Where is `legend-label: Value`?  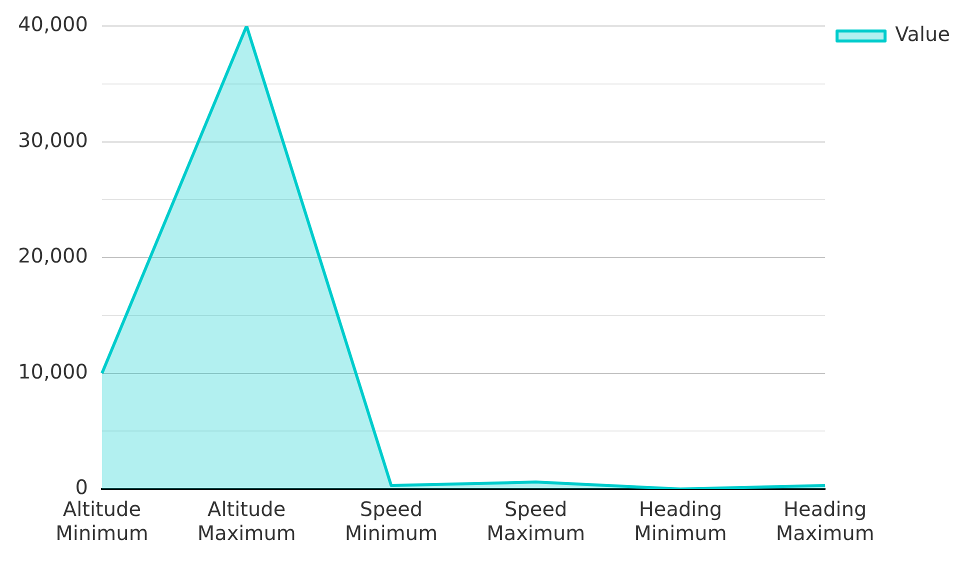 legend-label: Value is located at coordinates (922, 34).